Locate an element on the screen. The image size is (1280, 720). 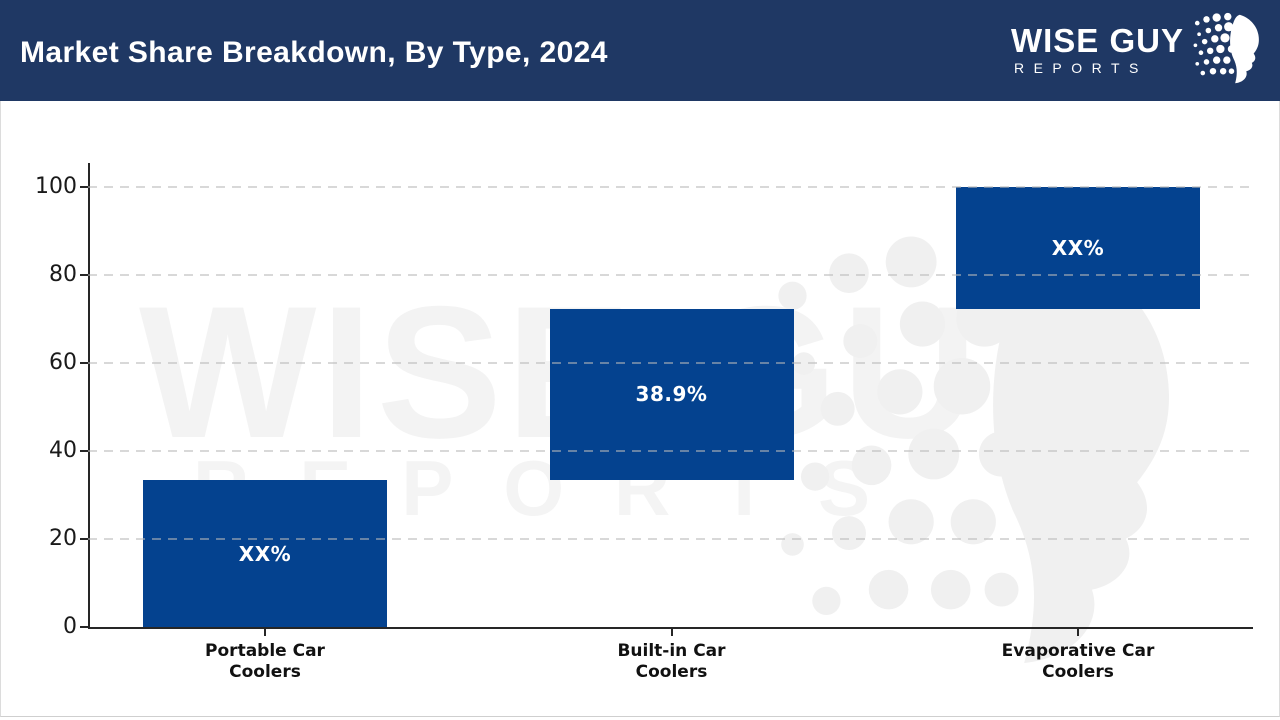
x-category-label: Evaporative Car Coolers is located at coordinates (1078, 662).